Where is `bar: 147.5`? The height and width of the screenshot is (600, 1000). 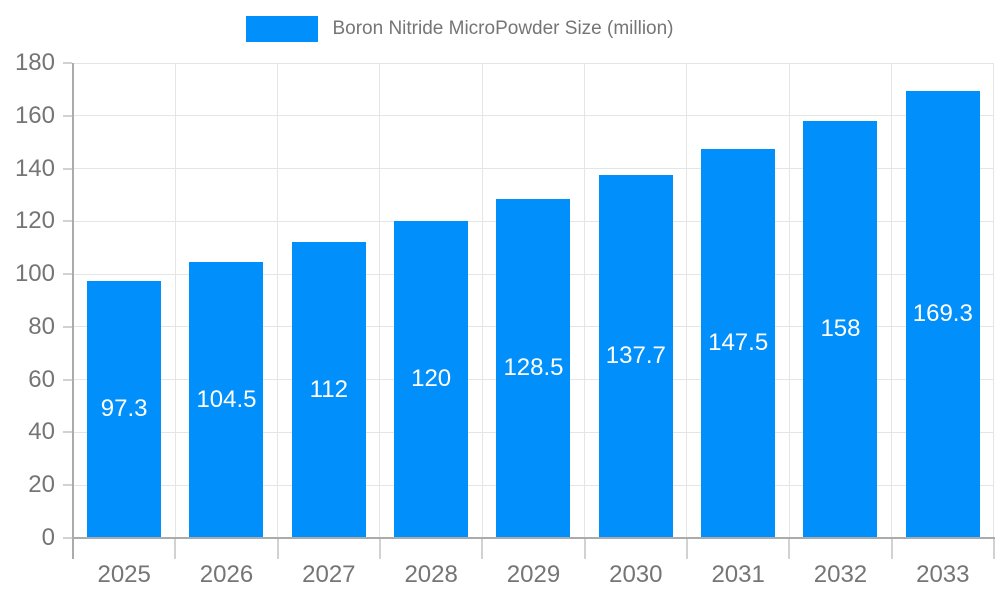 bar: 147.5 is located at coordinates (738, 342).